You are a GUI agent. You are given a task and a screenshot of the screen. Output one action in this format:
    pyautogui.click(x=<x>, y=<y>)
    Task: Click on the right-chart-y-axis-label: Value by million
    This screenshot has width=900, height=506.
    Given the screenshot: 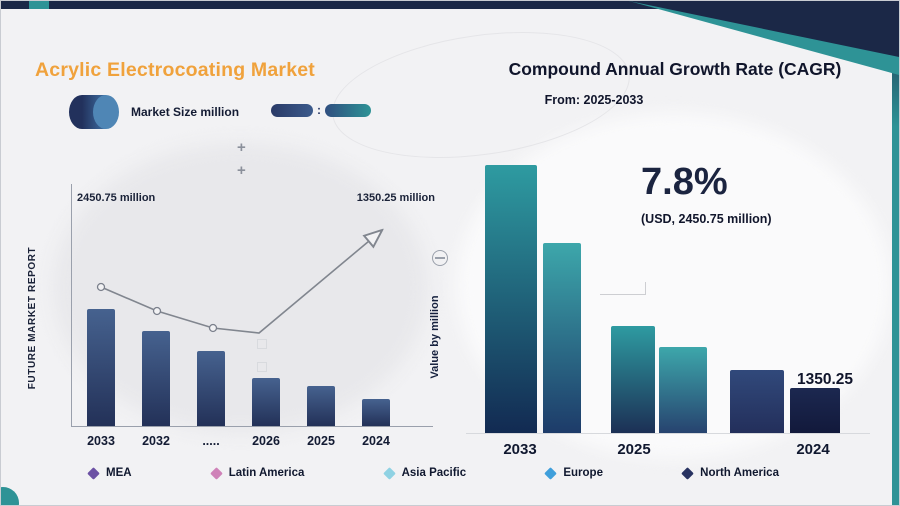 What is the action you would take?
    pyautogui.click(x=435, y=337)
    